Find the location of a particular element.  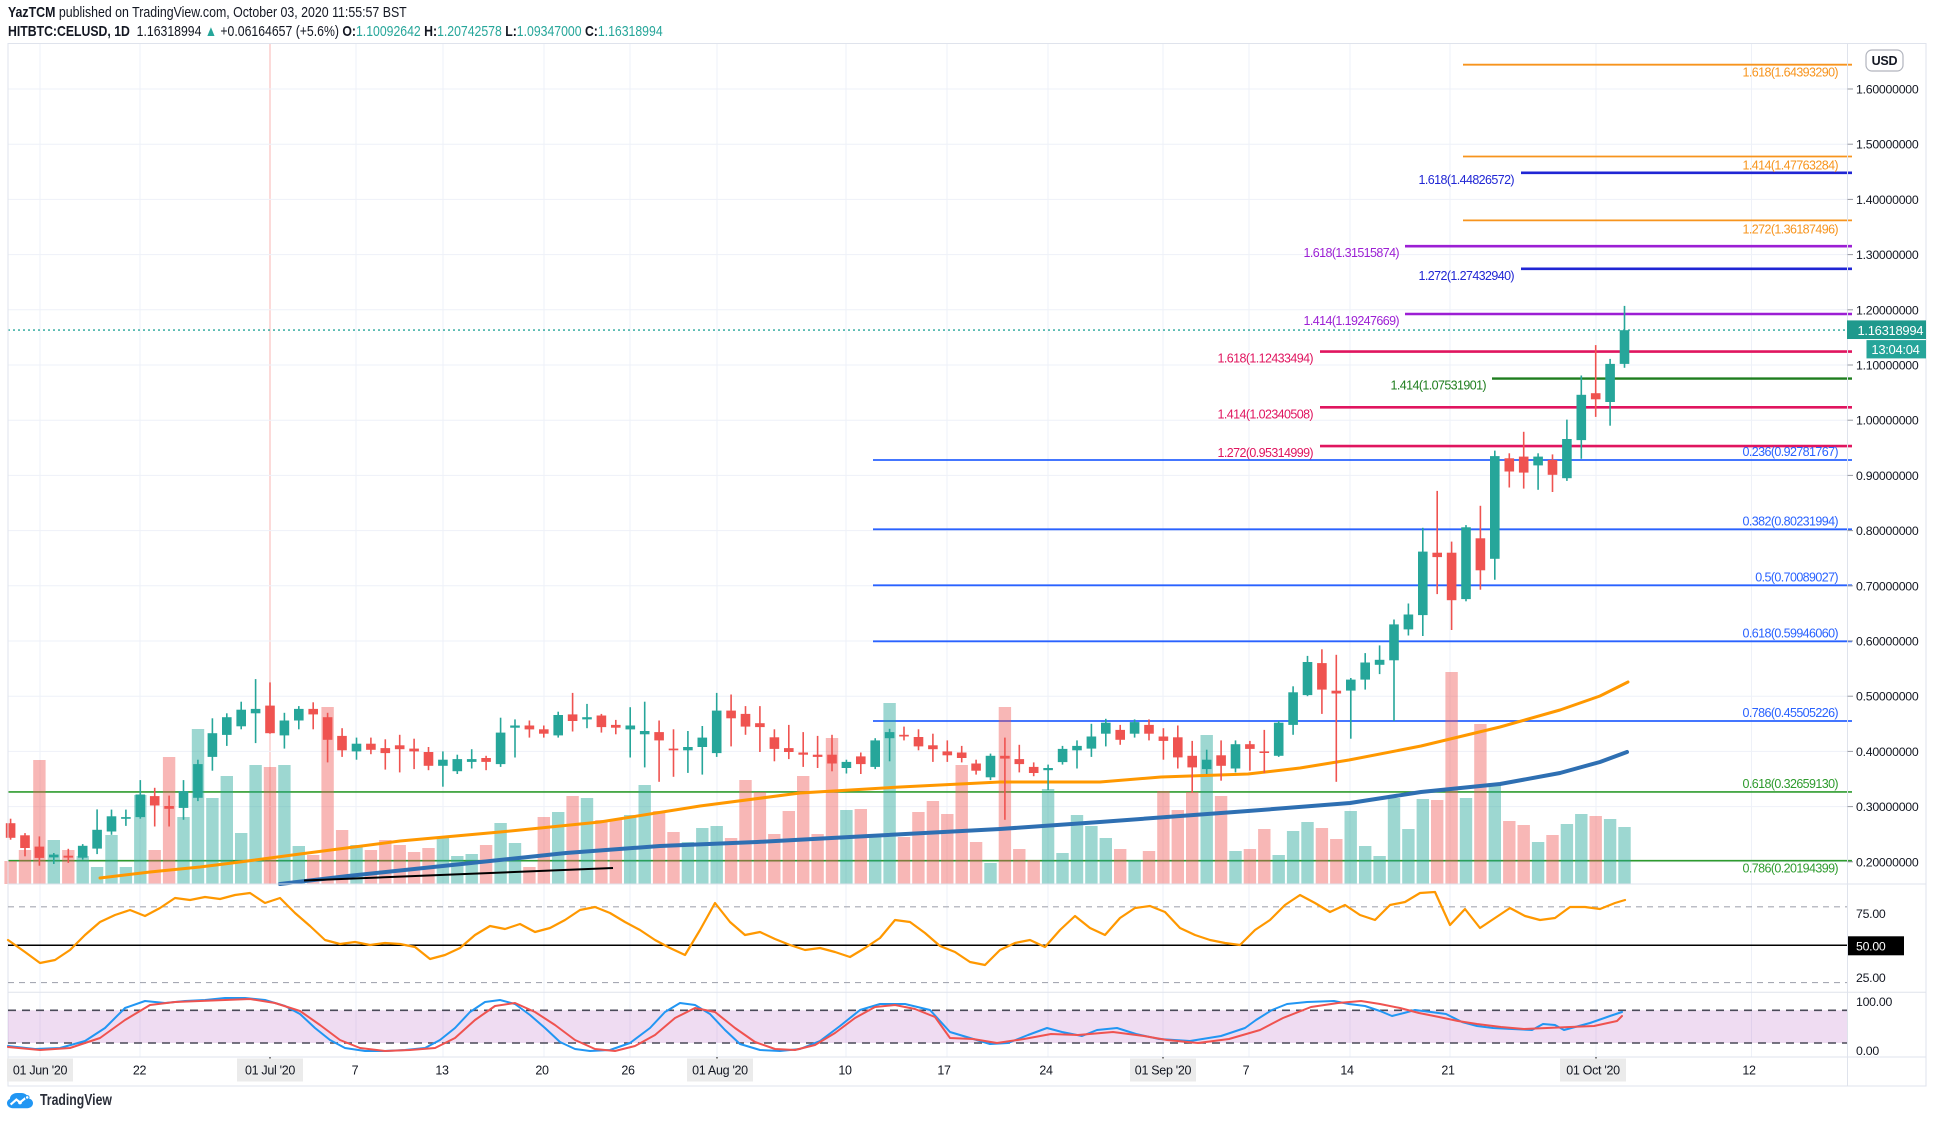

svg-text: 50.00 is located at coordinates (1871, 946).